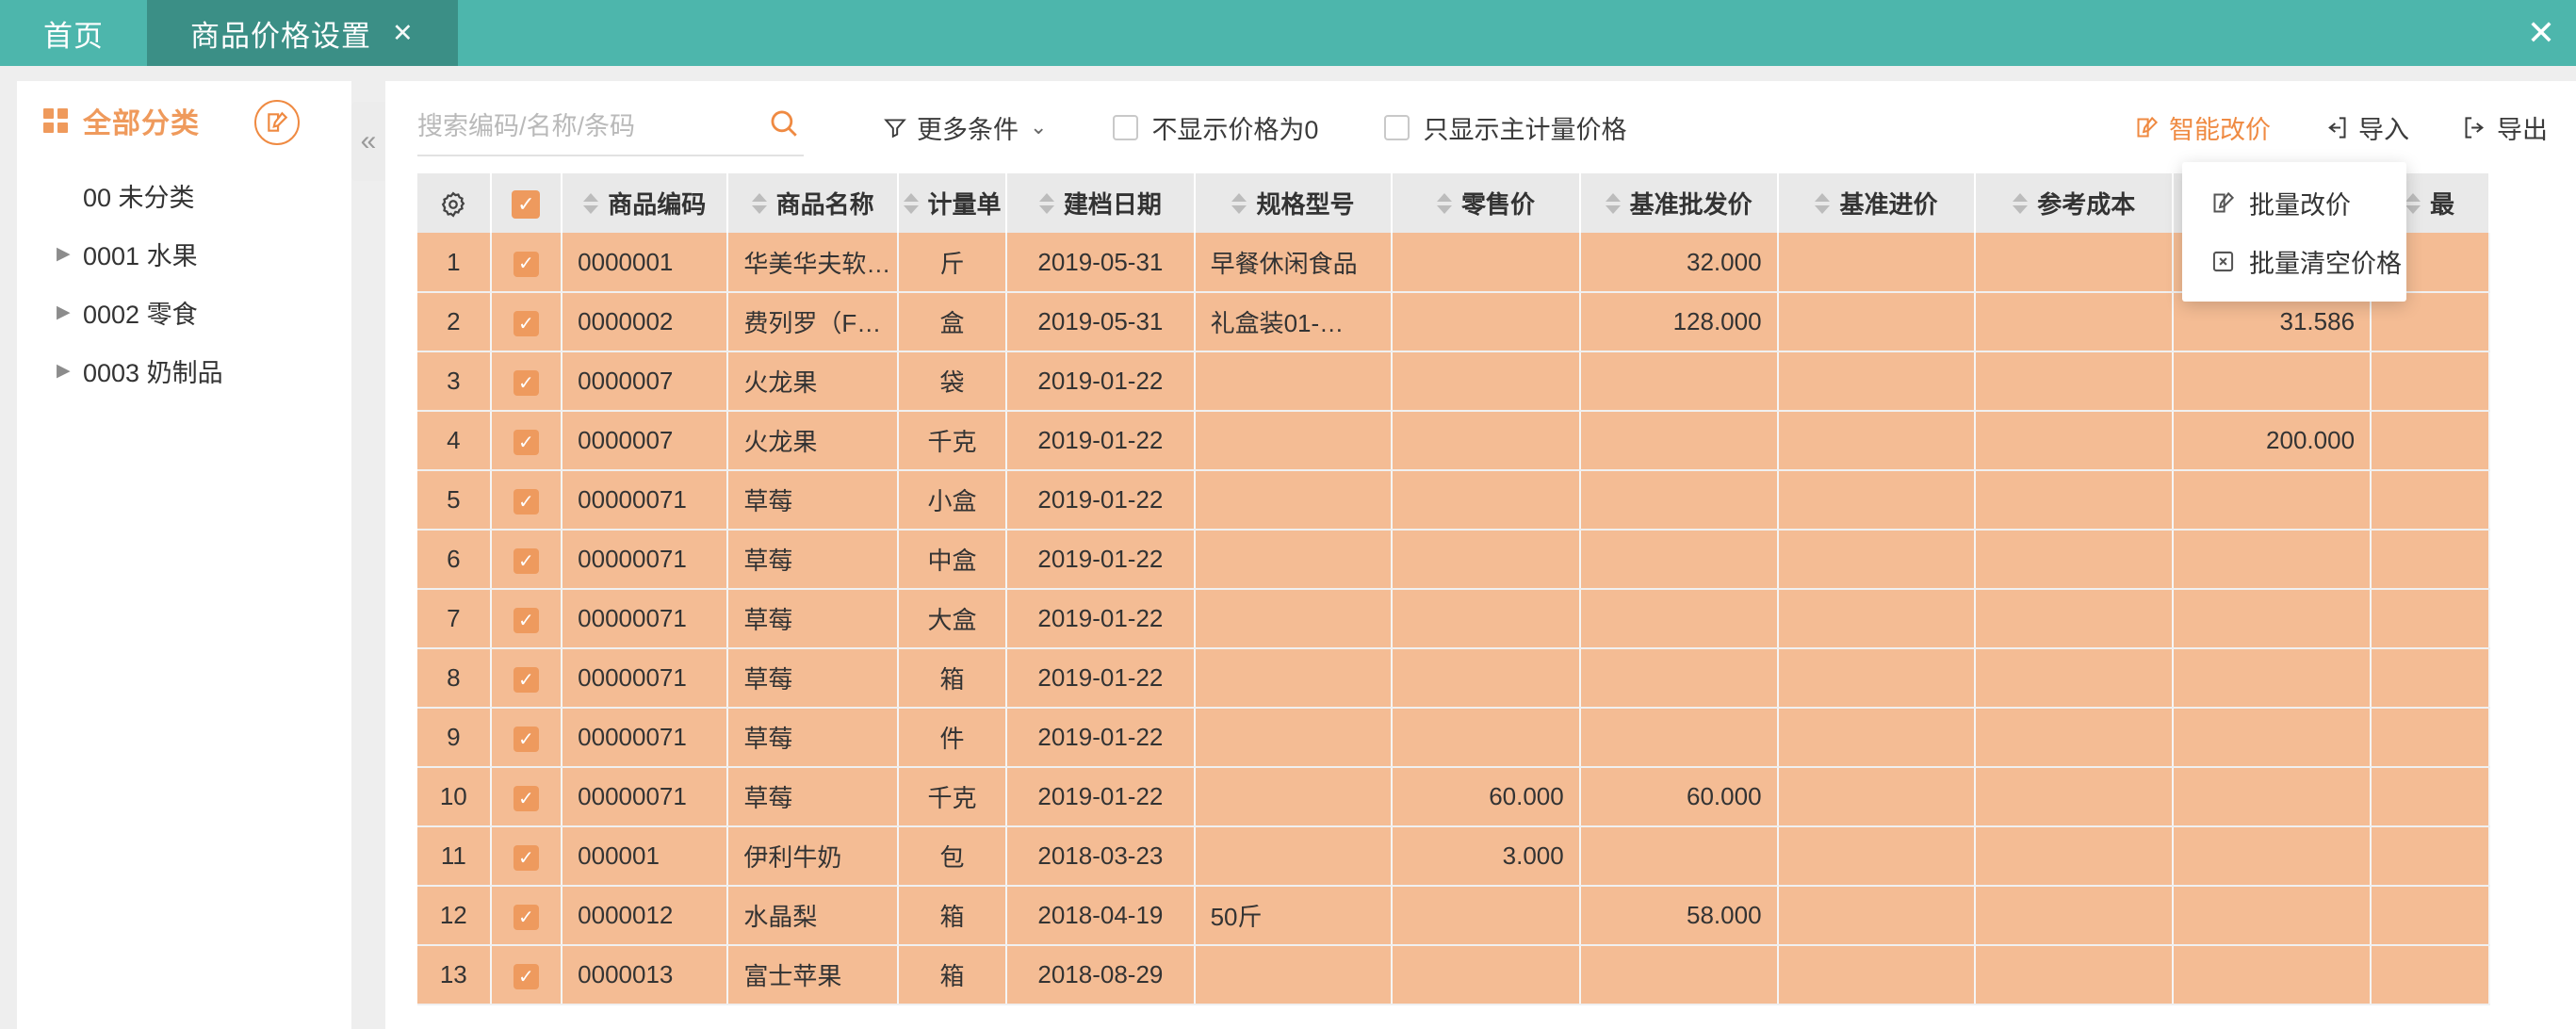 The width and height of the screenshot is (2576, 1029). Describe the element at coordinates (1101, 203) in the screenshot. I see `column-header-date: 建档日期` at that location.